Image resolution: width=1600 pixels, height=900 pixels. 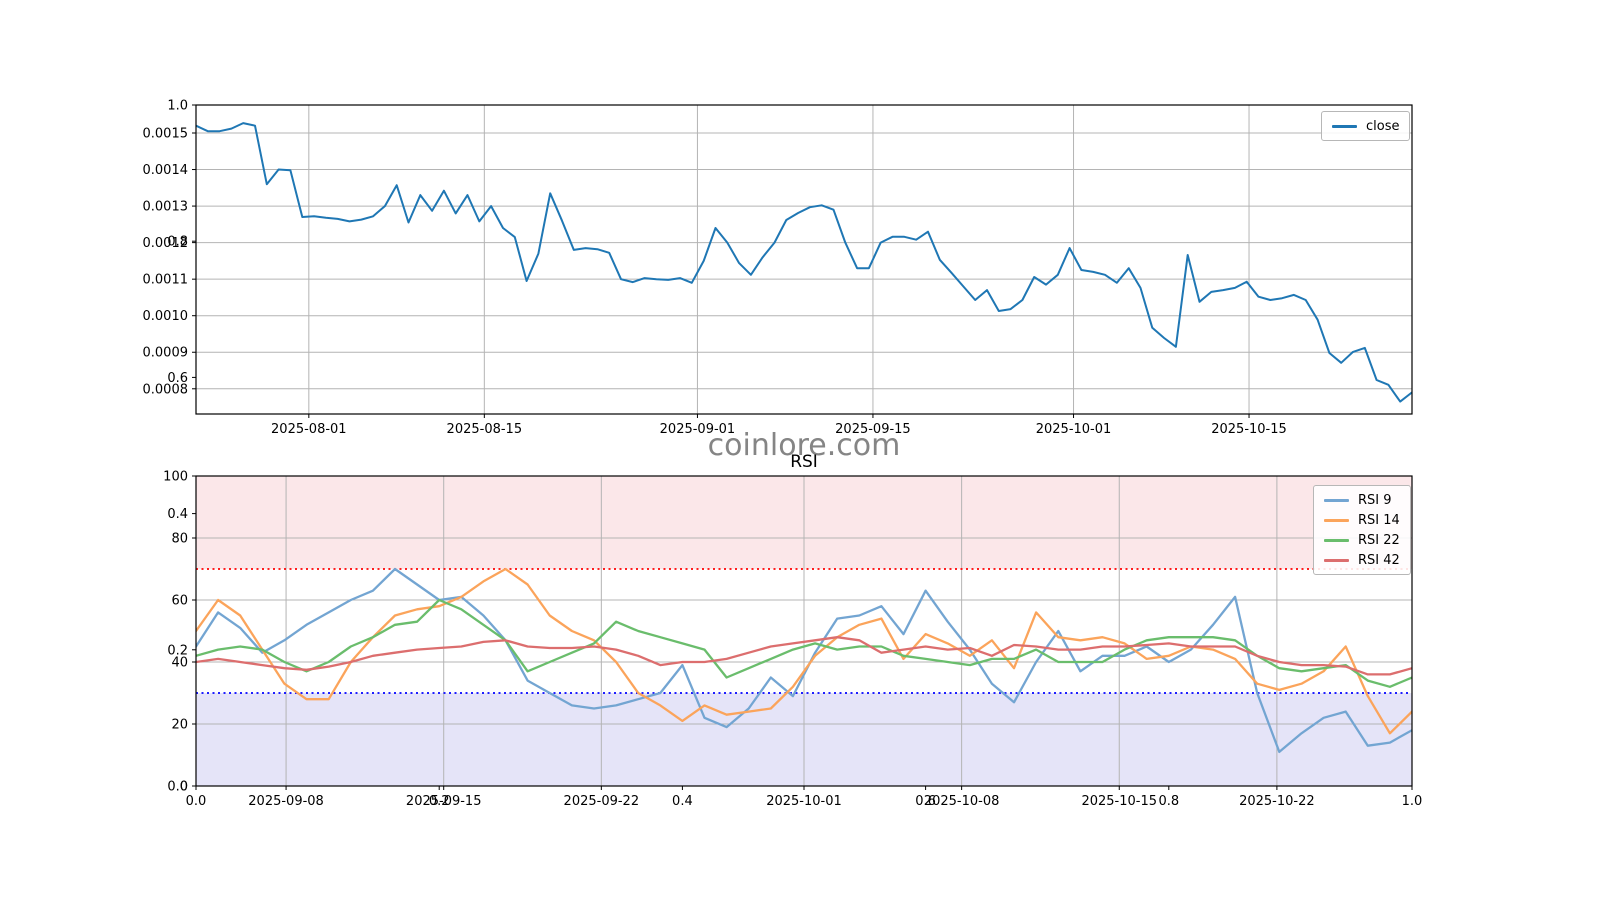 What do you see at coordinates (439, 801) in the screenshot?
I see `overlay-x-tick-label: 0.2` at bounding box center [439, 801].